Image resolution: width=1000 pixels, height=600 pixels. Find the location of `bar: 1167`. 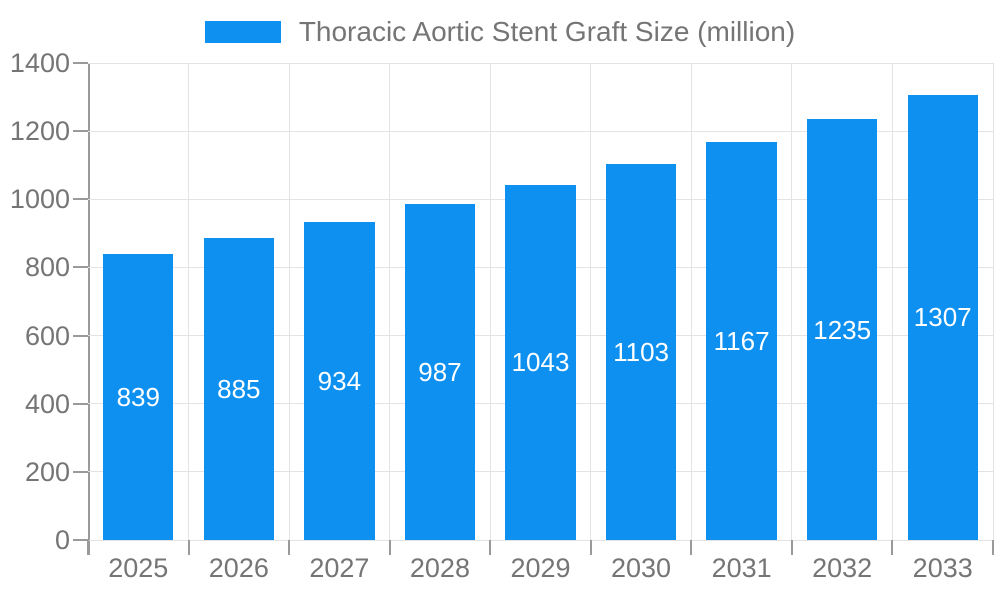

bar: 1167 is located at coordinates (741, 341).